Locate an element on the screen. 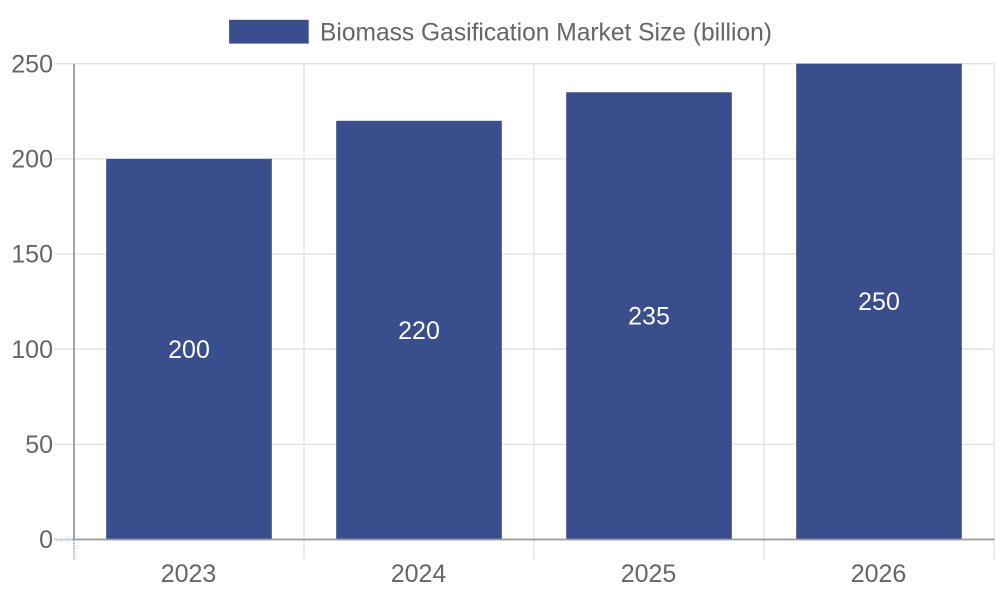 Image resolution: width=1000 pixels, height=605 pixels. svg-text: 50 is located at coordinates (39, 445).